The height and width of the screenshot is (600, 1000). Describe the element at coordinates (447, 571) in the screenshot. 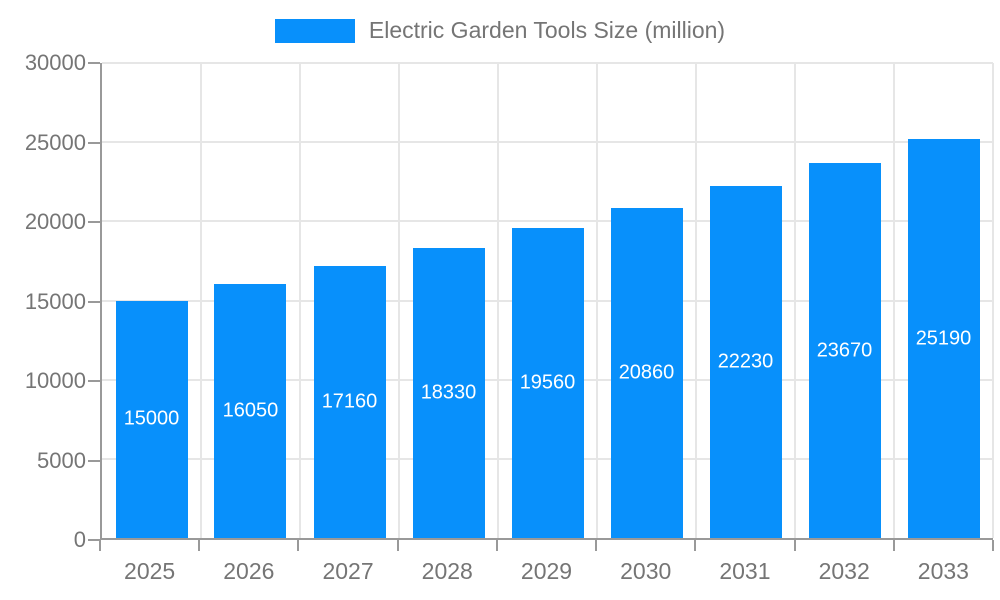

I see `x-tick-label: 2028` at that location.